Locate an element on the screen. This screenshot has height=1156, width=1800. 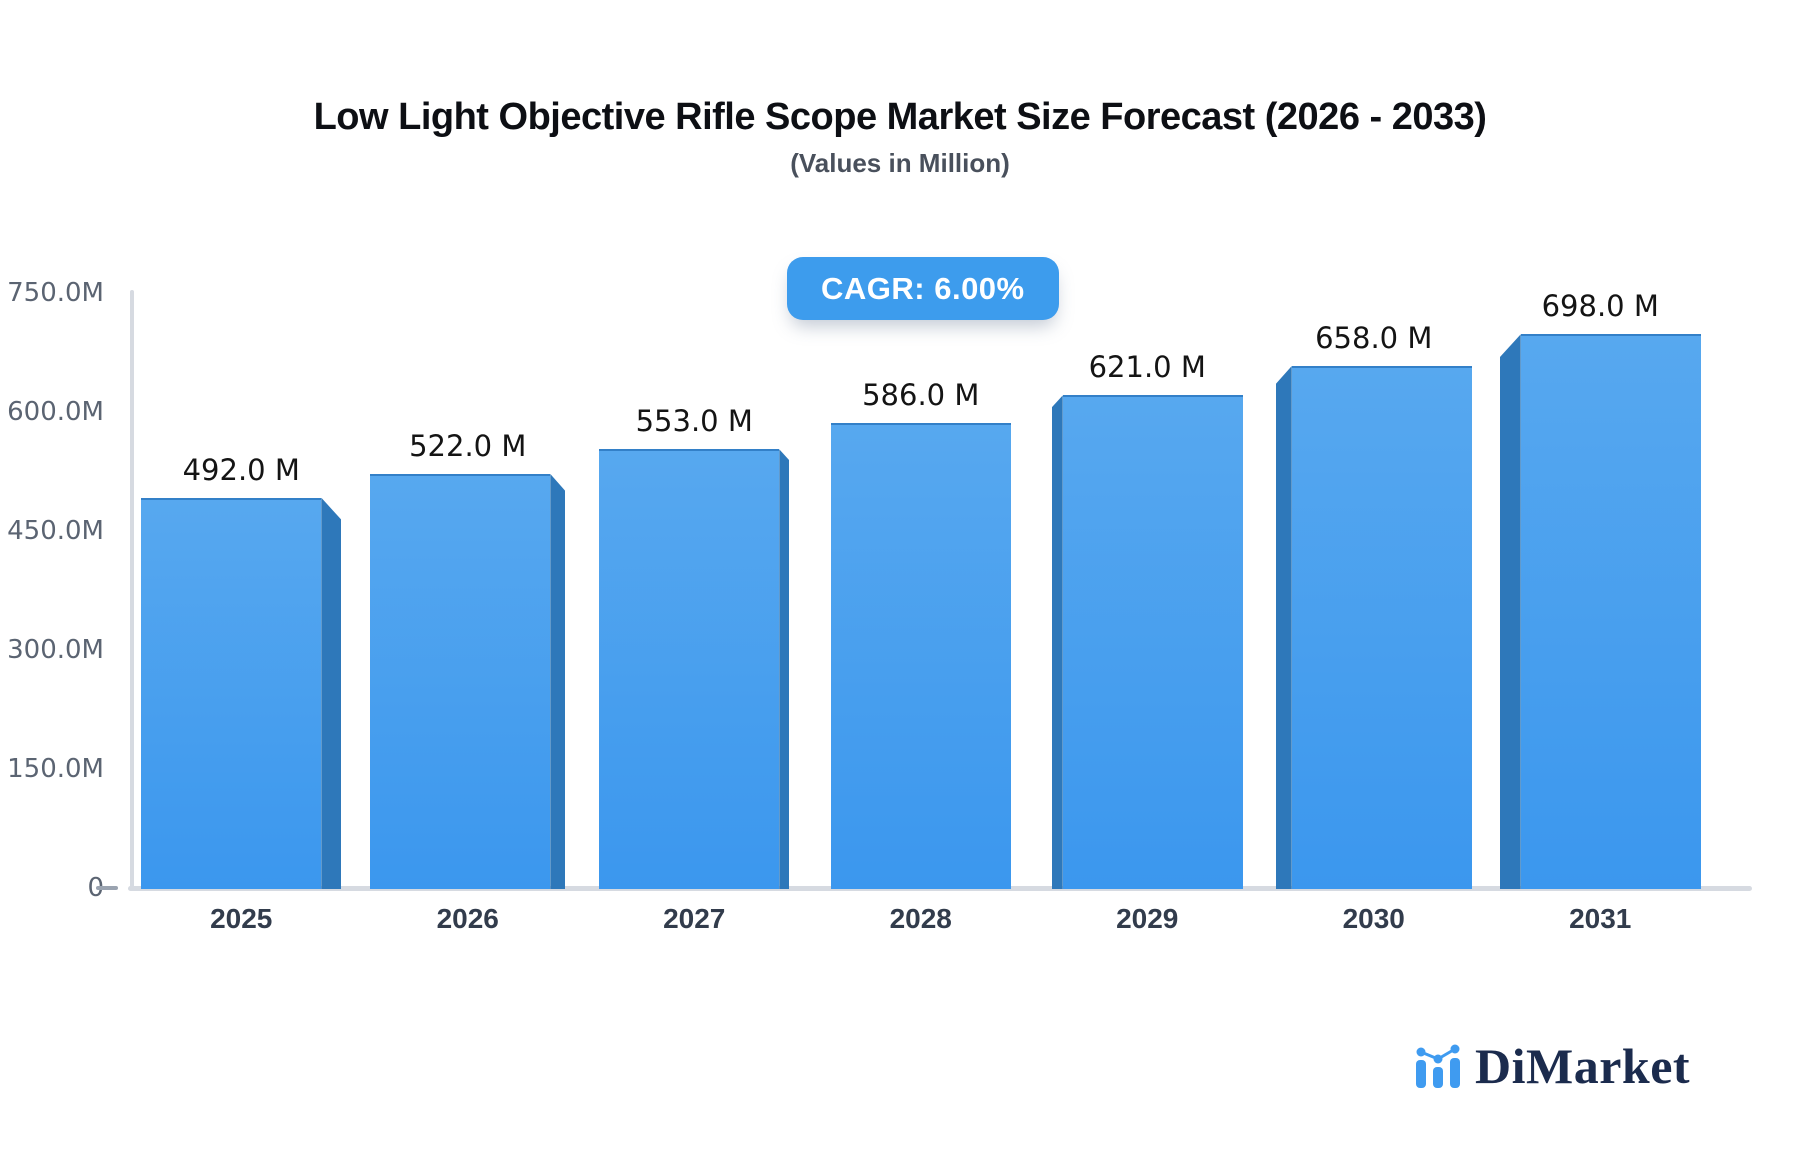
y-axis-tick-label: 750.0M is located at coordinates (55, 293).